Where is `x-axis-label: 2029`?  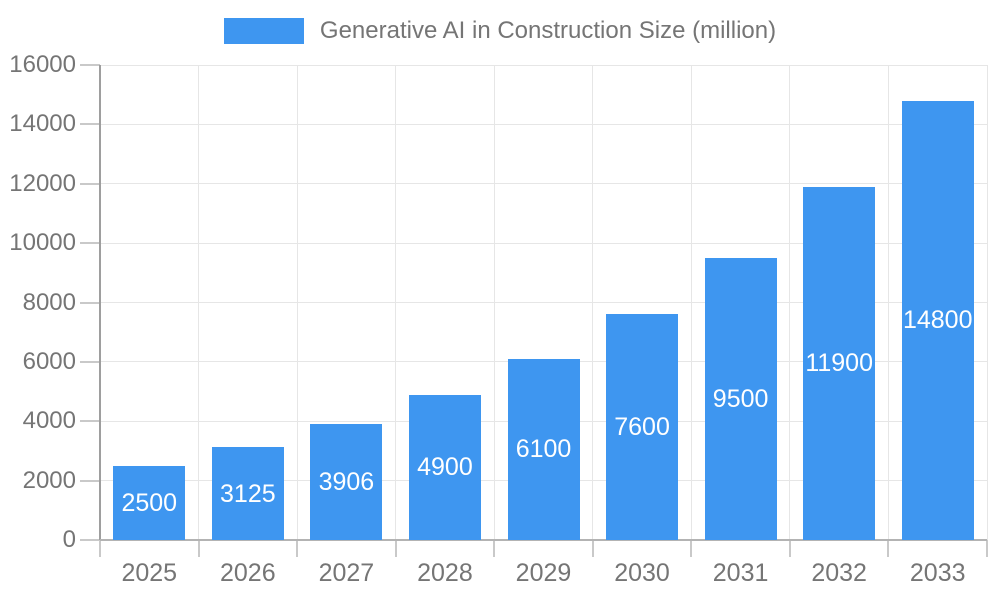
x-axis-label: 2029 is located at coordinates (543, 573).